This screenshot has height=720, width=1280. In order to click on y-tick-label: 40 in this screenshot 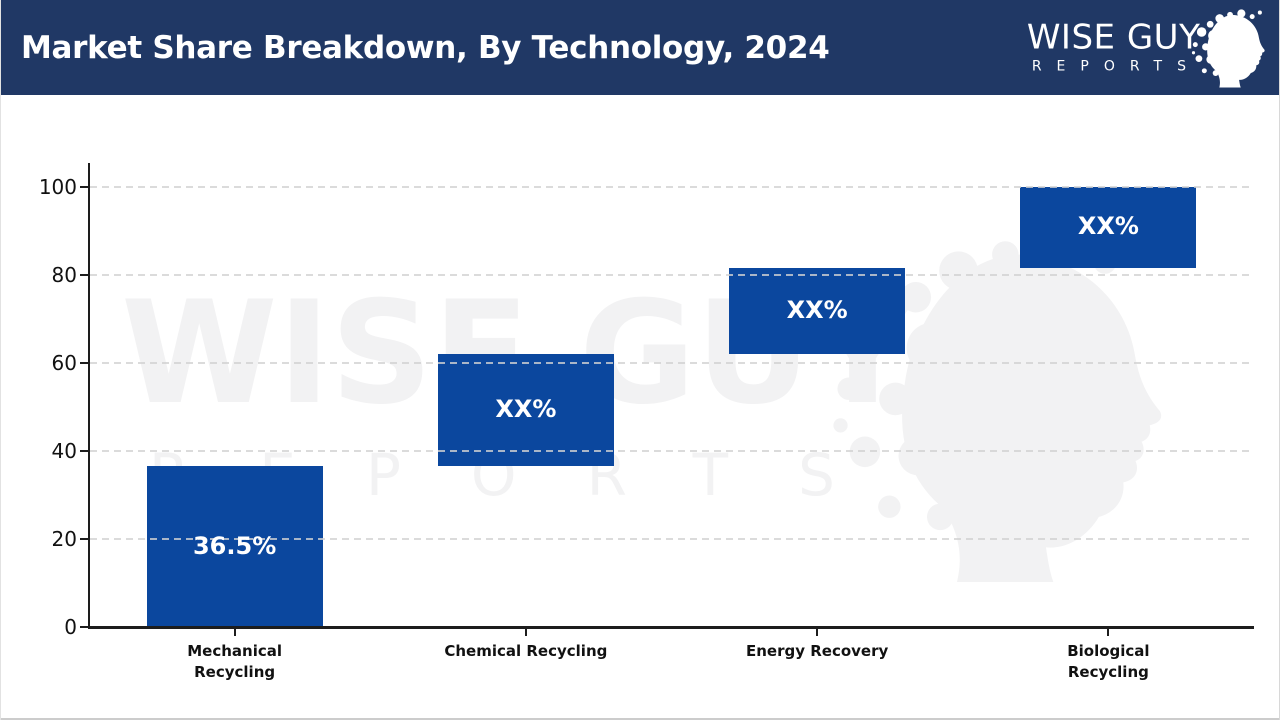, I will do `click(64, 450)`.